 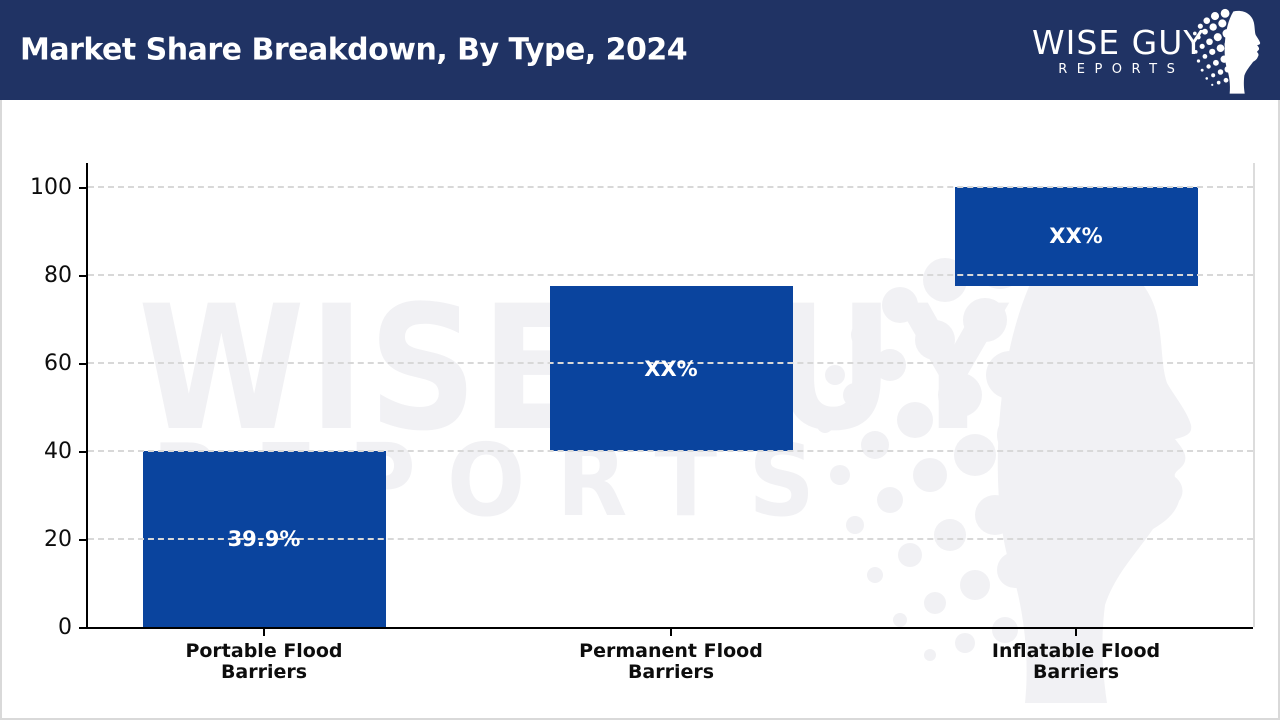 I want to click on bar-inflatable-flood-barriers, so click(x=1076, y=236).